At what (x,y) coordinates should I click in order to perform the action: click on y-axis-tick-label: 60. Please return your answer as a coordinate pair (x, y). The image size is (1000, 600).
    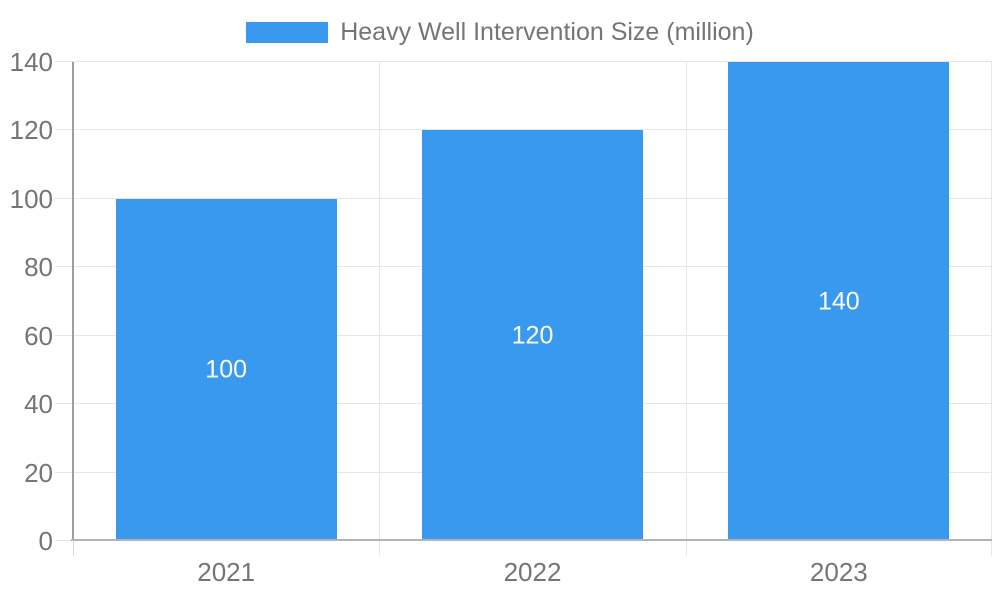
    Looking at the image, I should click on (38, 336).